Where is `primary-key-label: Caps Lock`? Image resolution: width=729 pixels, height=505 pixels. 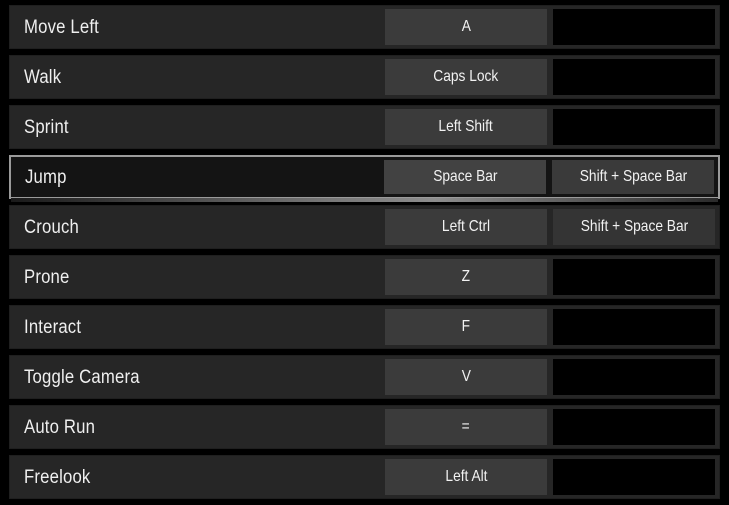
primary-key-label: Caps Lock is located at coordinates (466, 76).